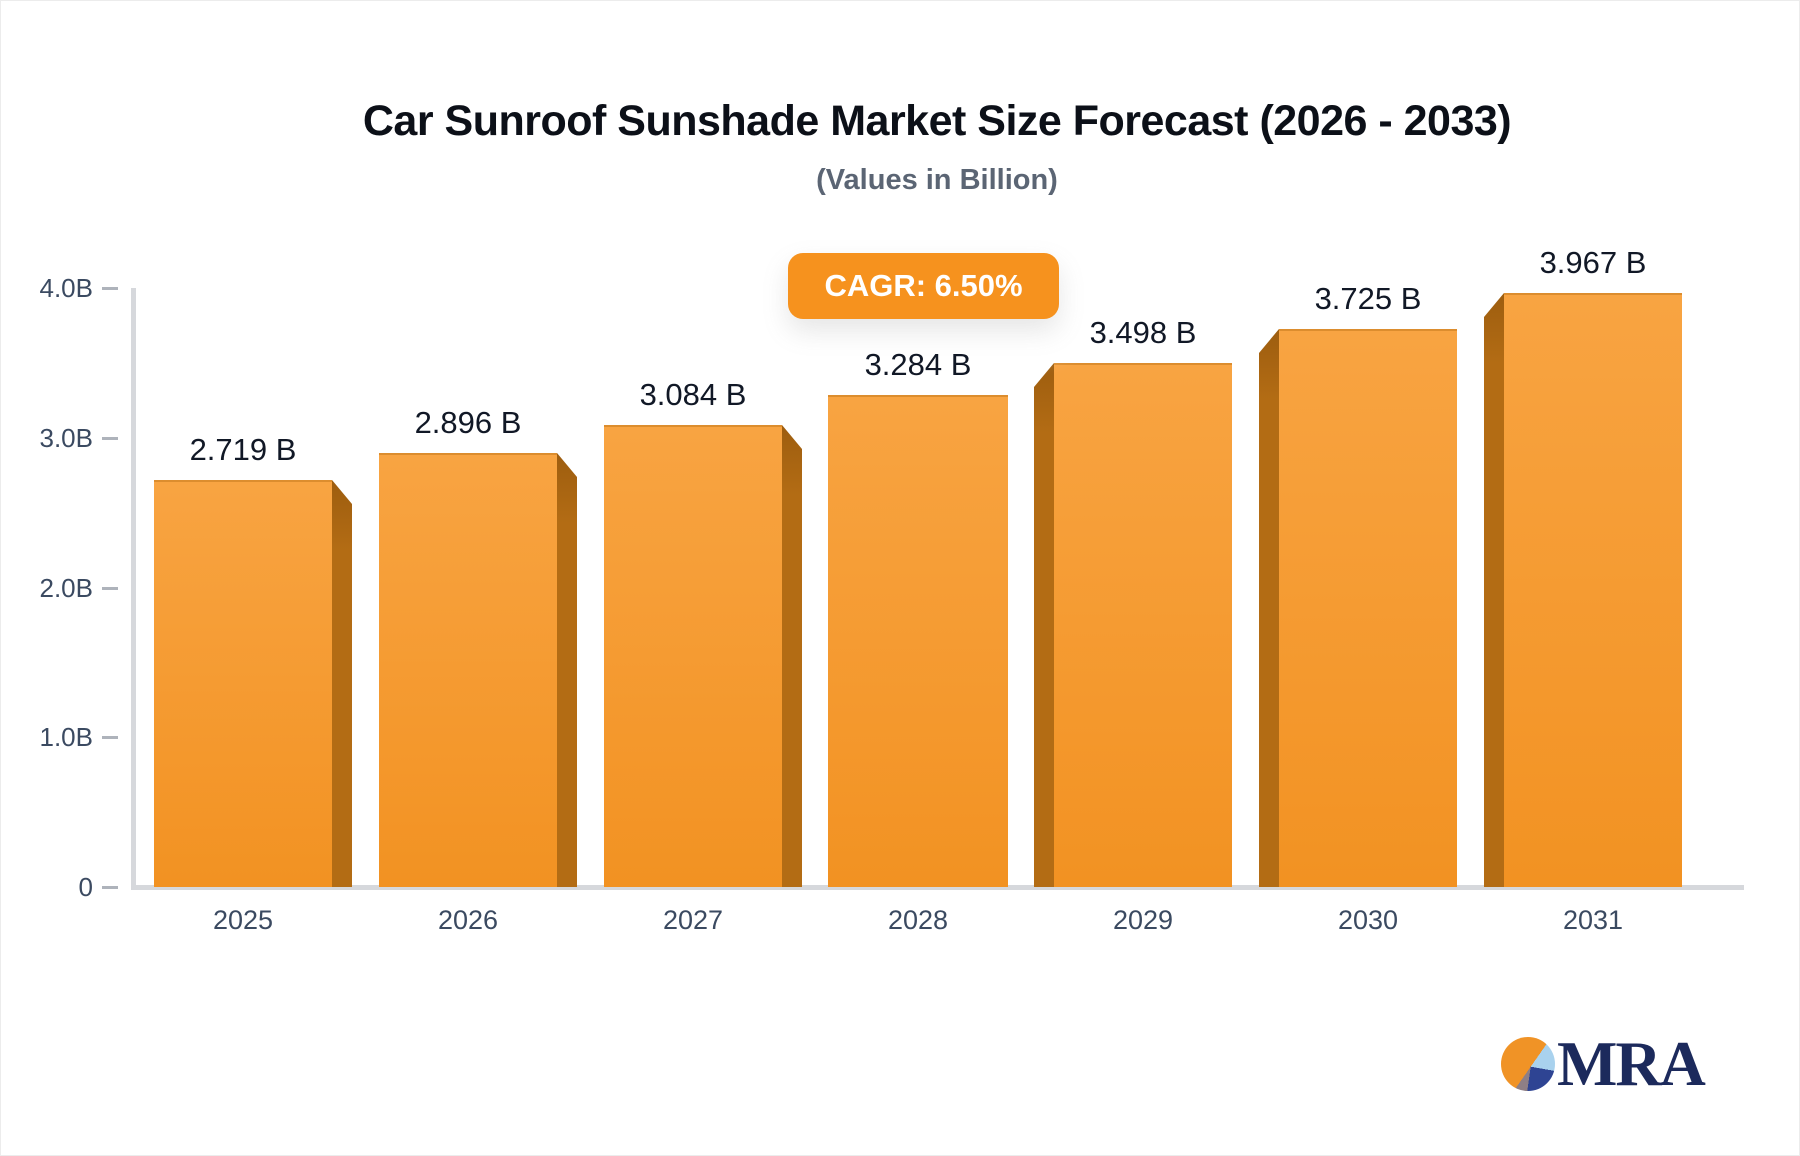  I want to click on bar-2028, so click(918, 641).